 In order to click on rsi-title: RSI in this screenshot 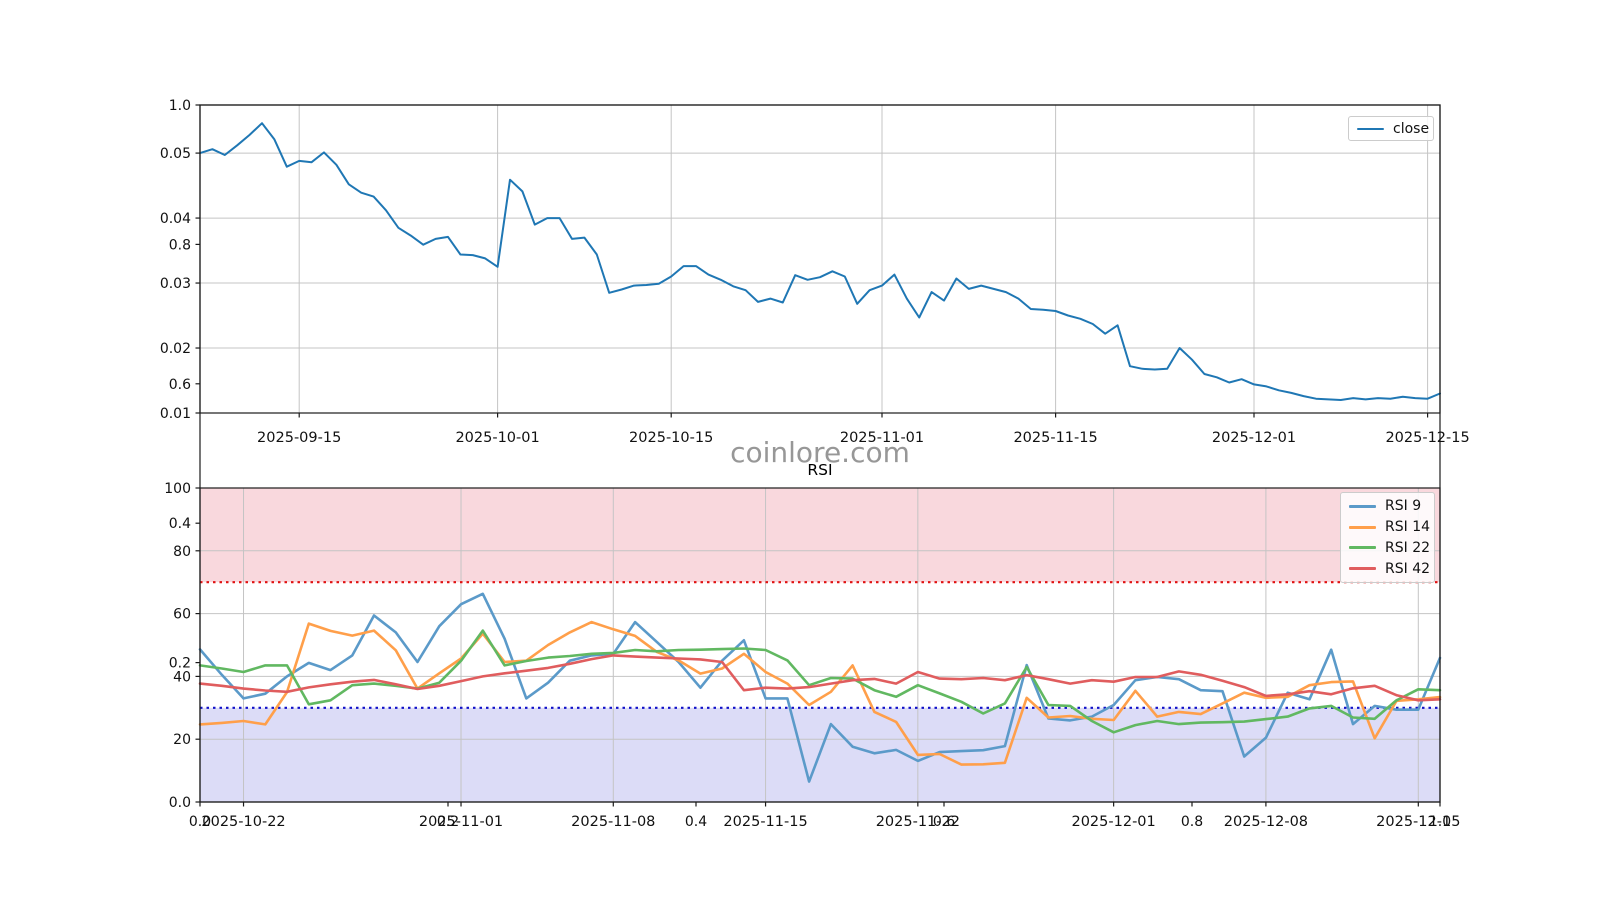, I will do `click(819, 470)`.